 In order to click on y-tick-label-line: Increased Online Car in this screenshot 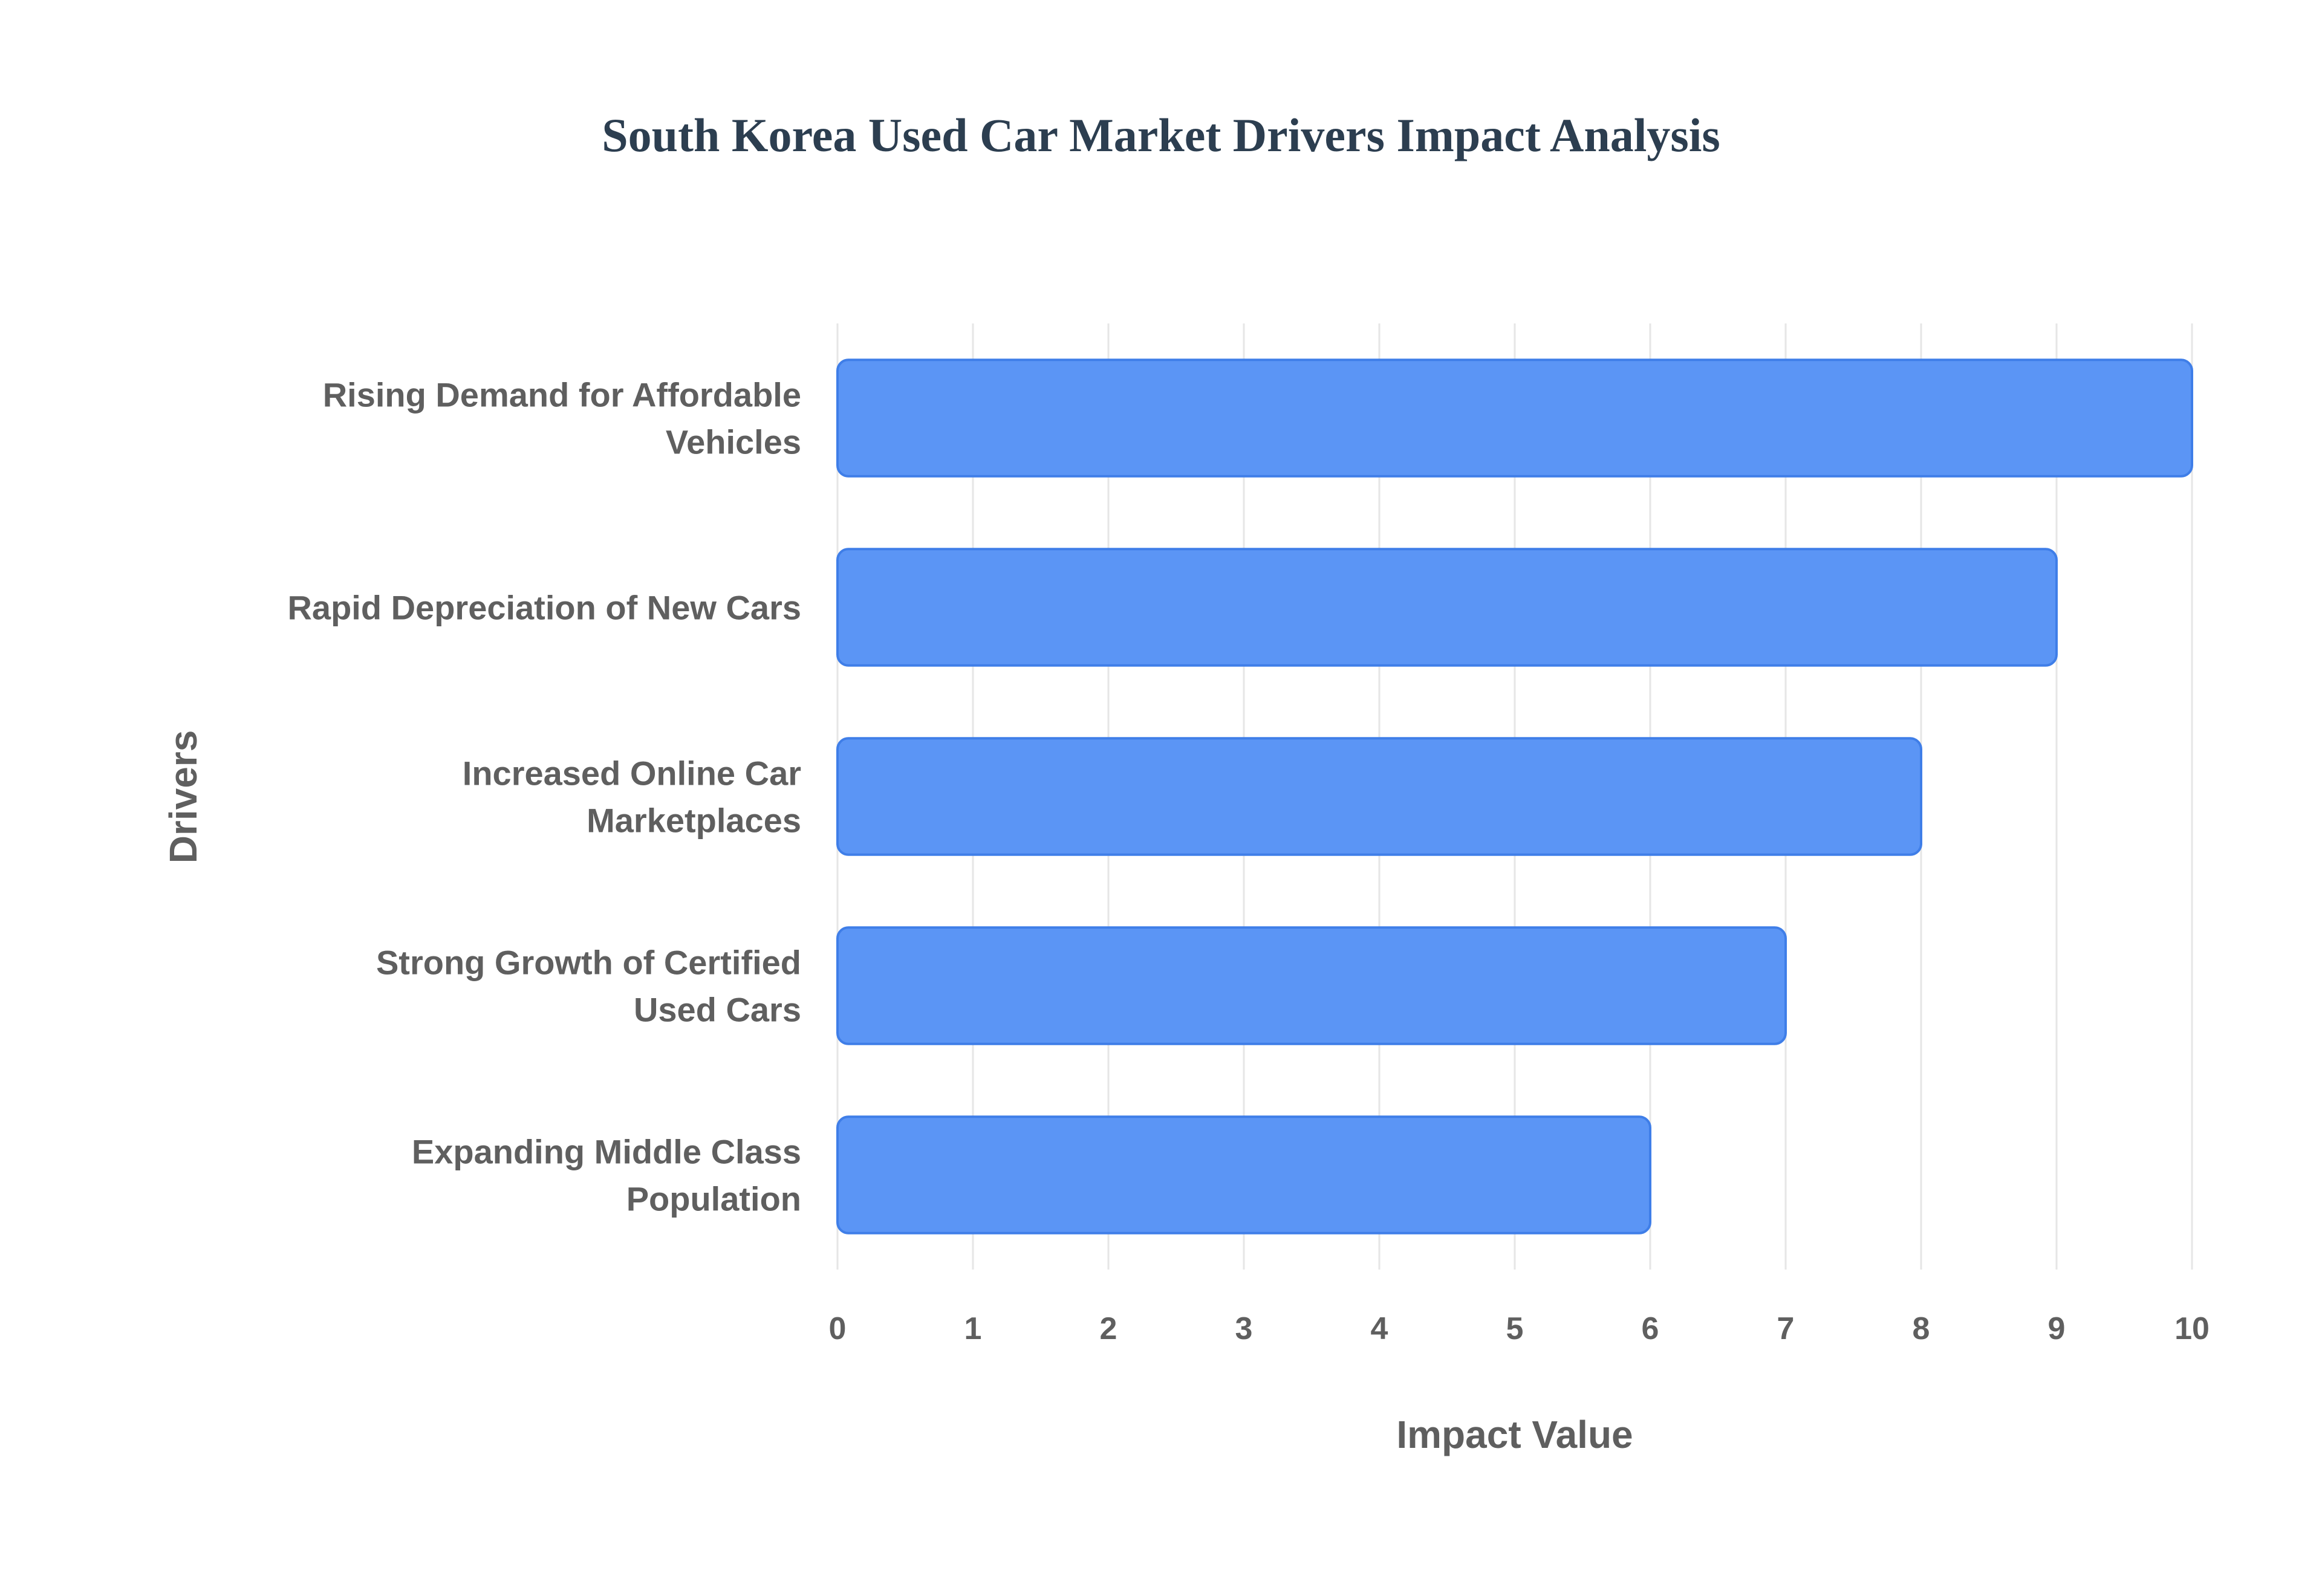, I will do `click(632, 773)`.